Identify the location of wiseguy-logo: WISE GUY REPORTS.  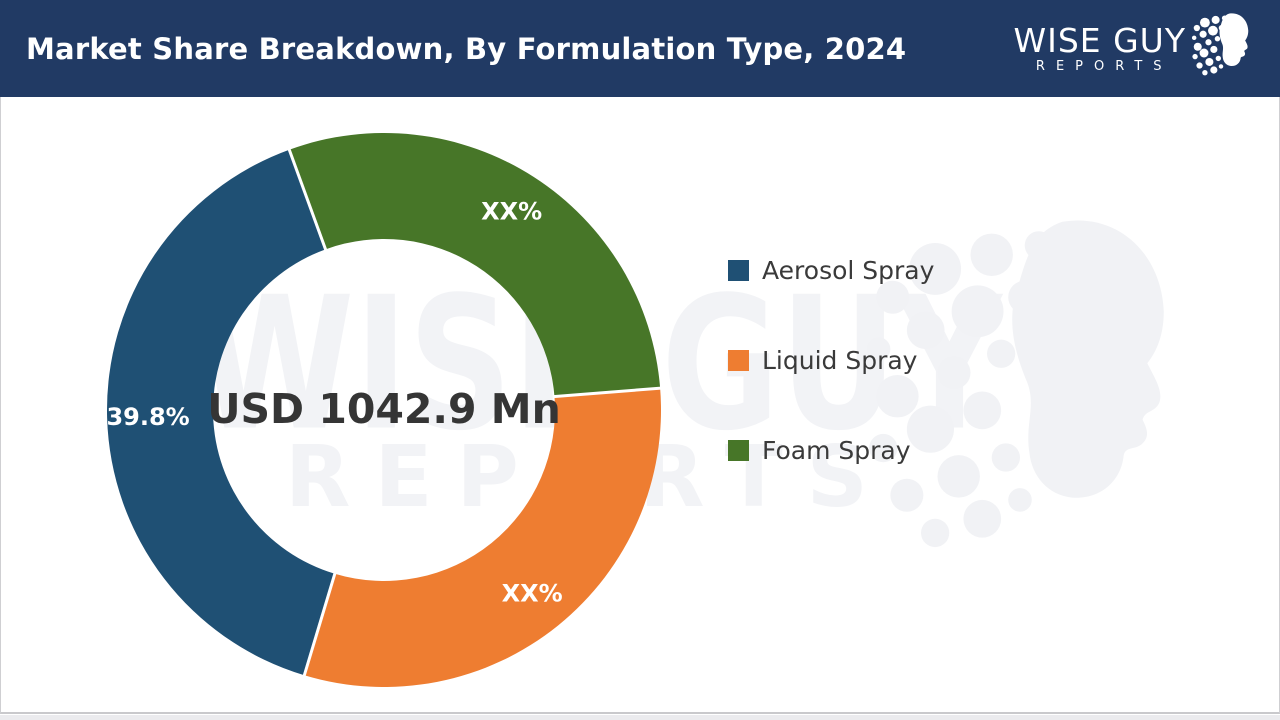
(1133, 49).